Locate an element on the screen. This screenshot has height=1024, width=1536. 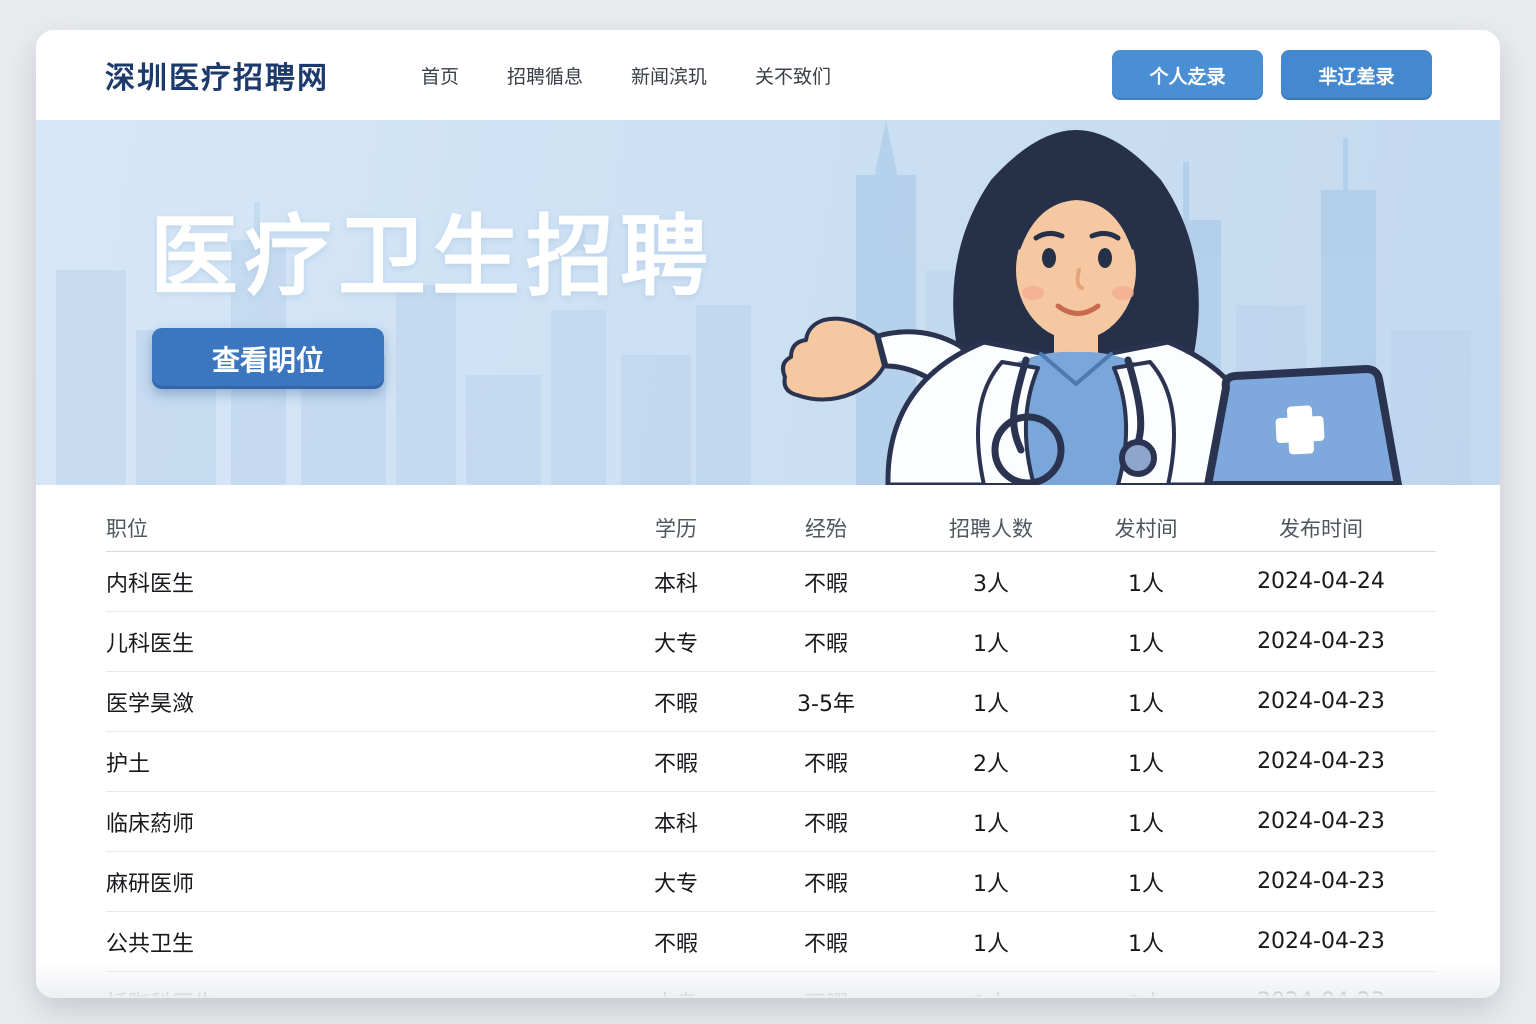
table-row: 公共卫生 不暇 不暇 1人 1人 2024-04-23 is located at coordinates (771, 942).